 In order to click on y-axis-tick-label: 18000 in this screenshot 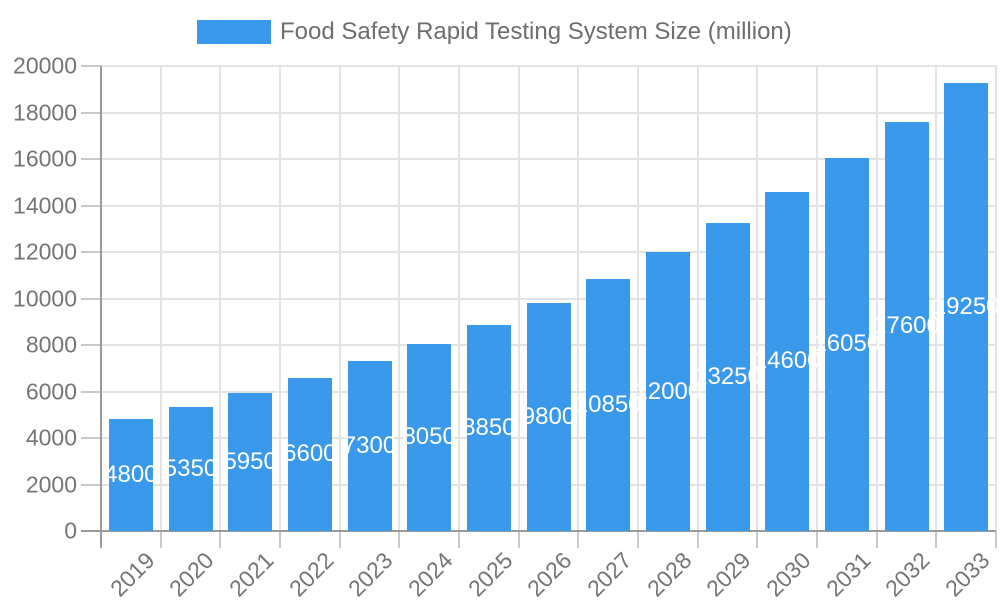, I will do `click(45, 112)`.